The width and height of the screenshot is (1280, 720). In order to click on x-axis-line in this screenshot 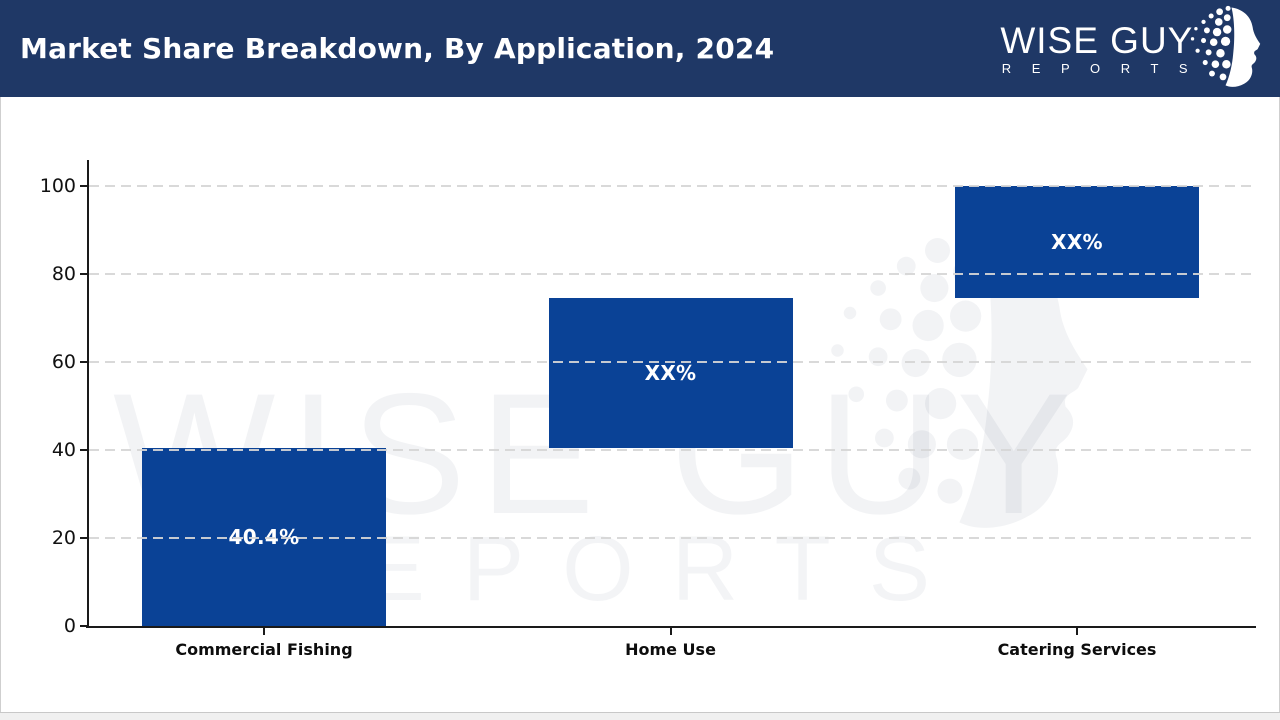, I will do `click(671, 627)`.